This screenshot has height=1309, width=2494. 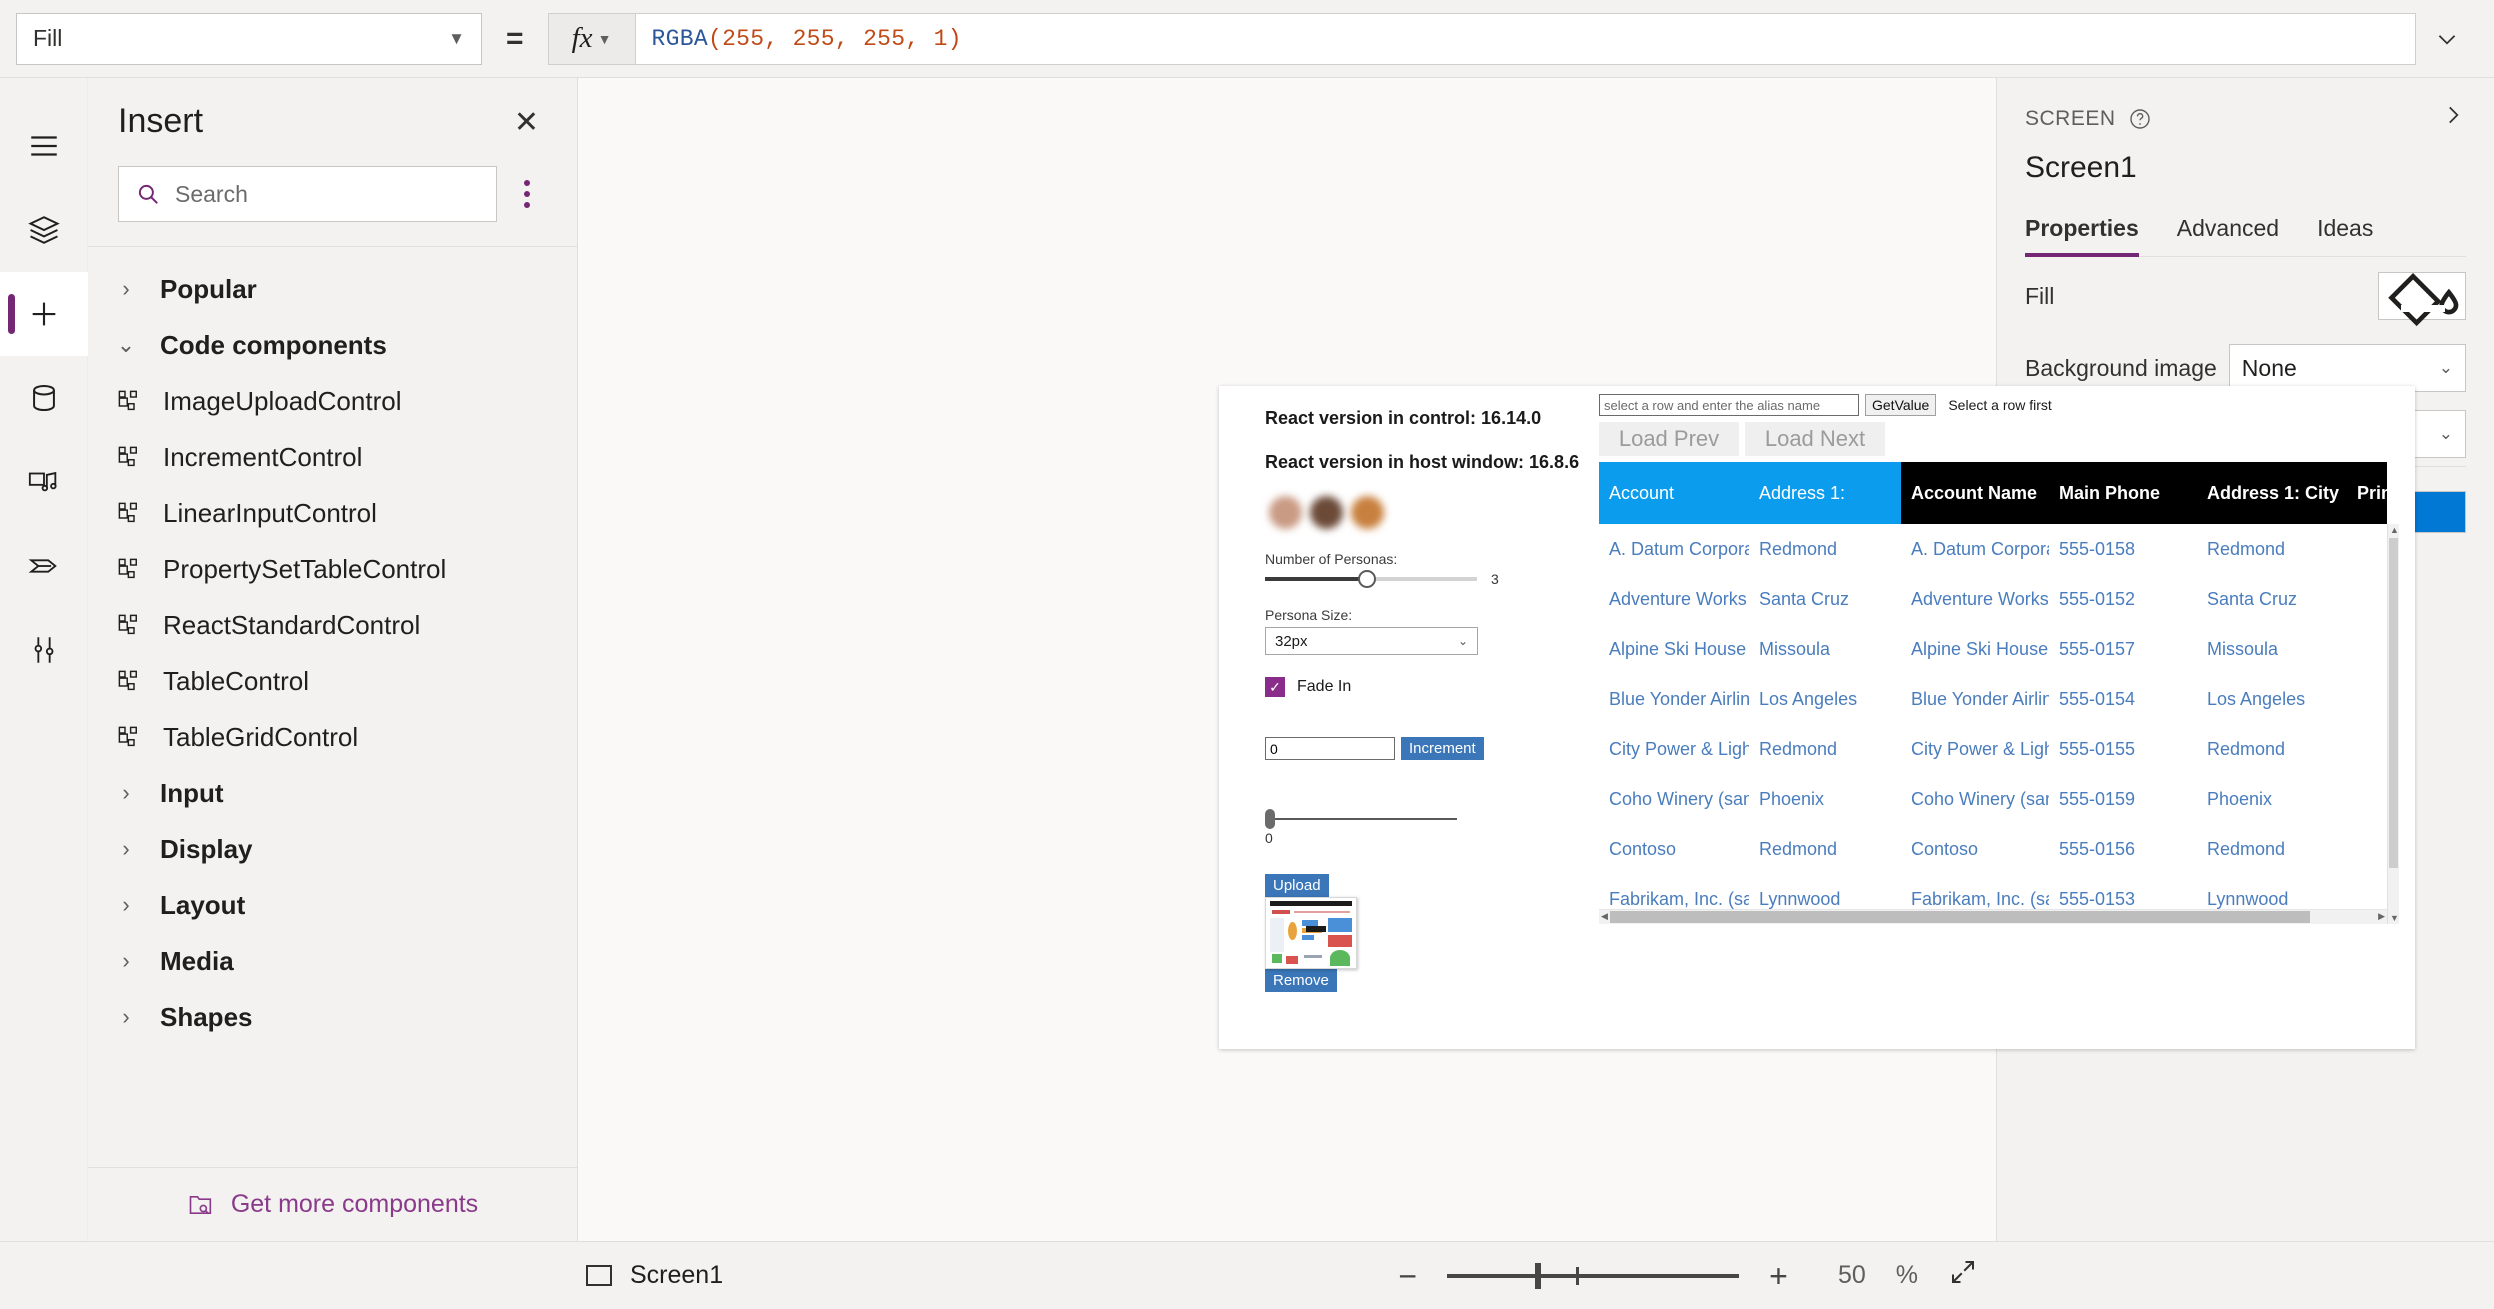 What do you see at coordinates (332, 961) in the screenshot?
I see `insert-group-media: › Media` at bounding box center [332, 961].